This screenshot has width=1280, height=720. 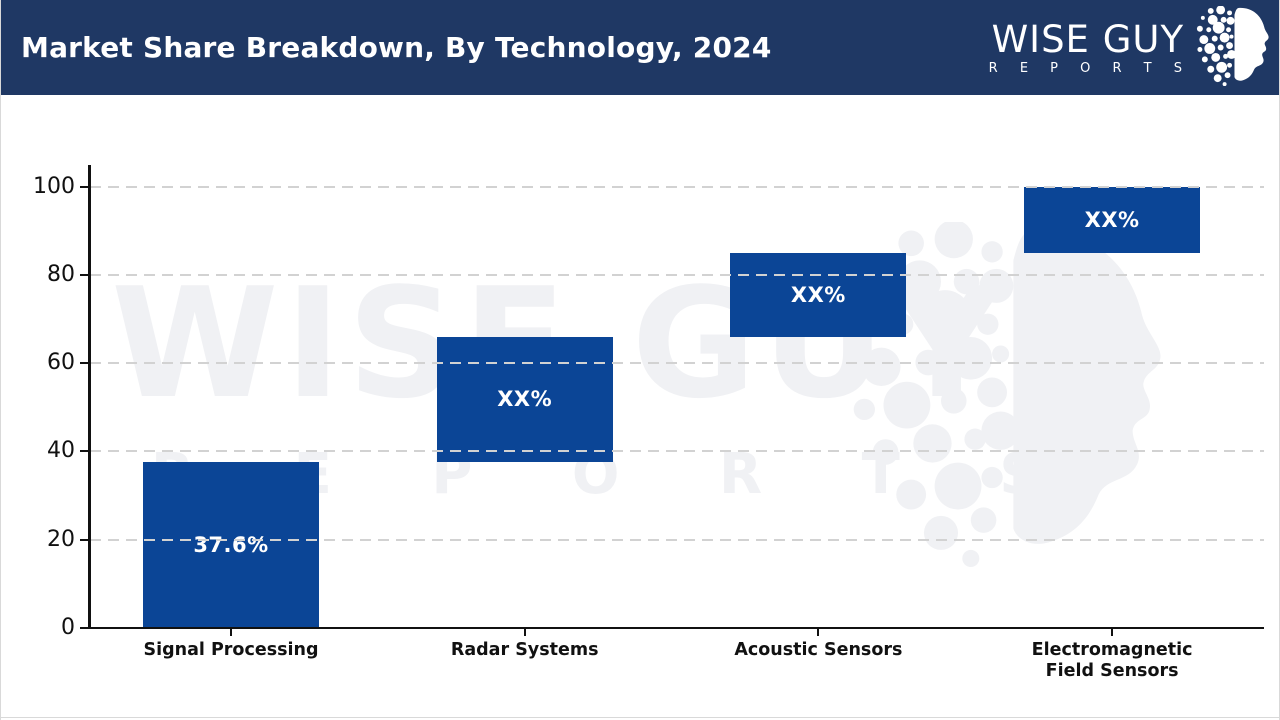 What do you see at coordinates (1112, 660) in the screenshot?
I see `category-label: Electromagnetic Field Sensors` at bounding box center [1112, 660].